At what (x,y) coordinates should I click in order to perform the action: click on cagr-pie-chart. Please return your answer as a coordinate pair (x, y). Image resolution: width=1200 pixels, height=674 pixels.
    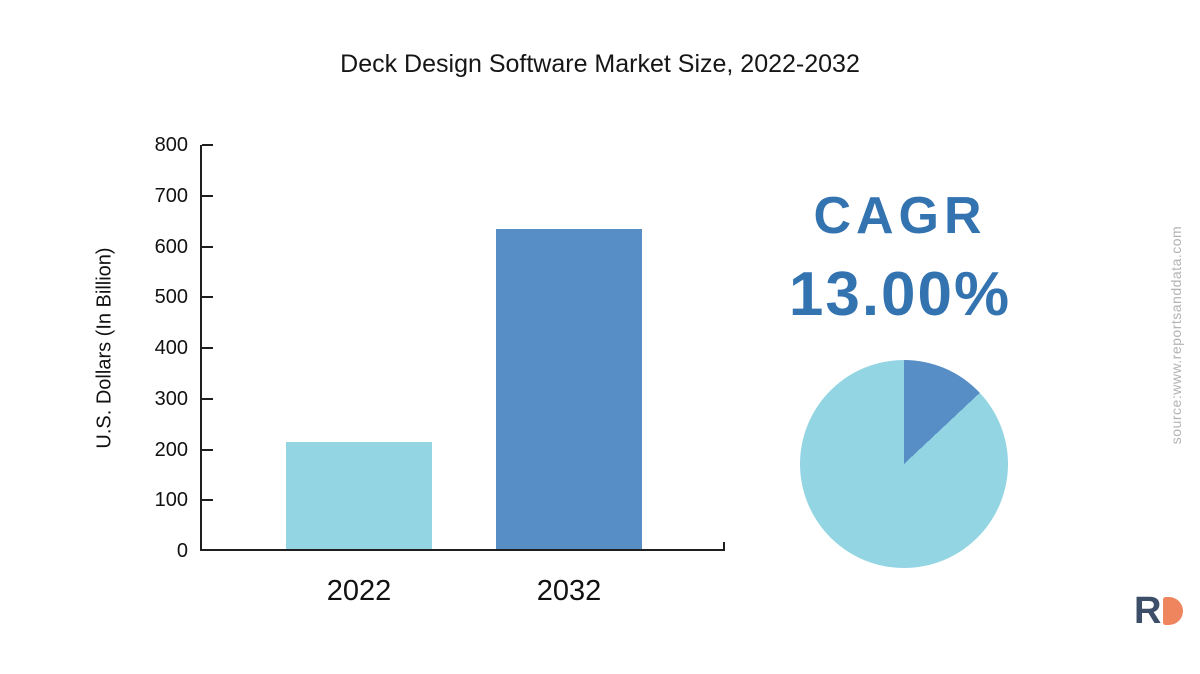
    Looking at the image, I should click on (904, 464).